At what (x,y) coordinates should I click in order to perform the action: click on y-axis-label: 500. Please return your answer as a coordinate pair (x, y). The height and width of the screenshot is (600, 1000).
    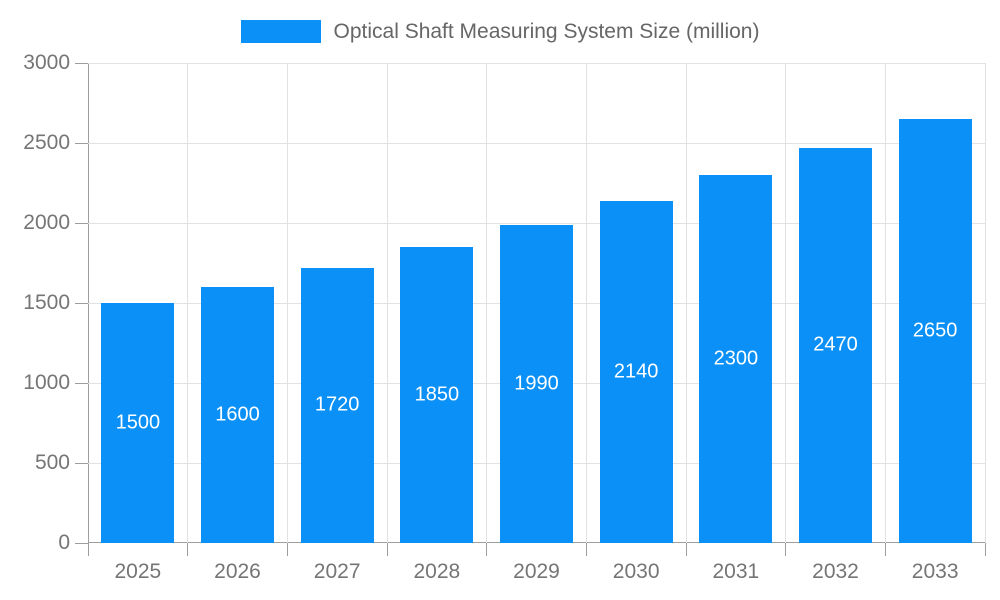
    Looking at the image, I should click on (52, 462).